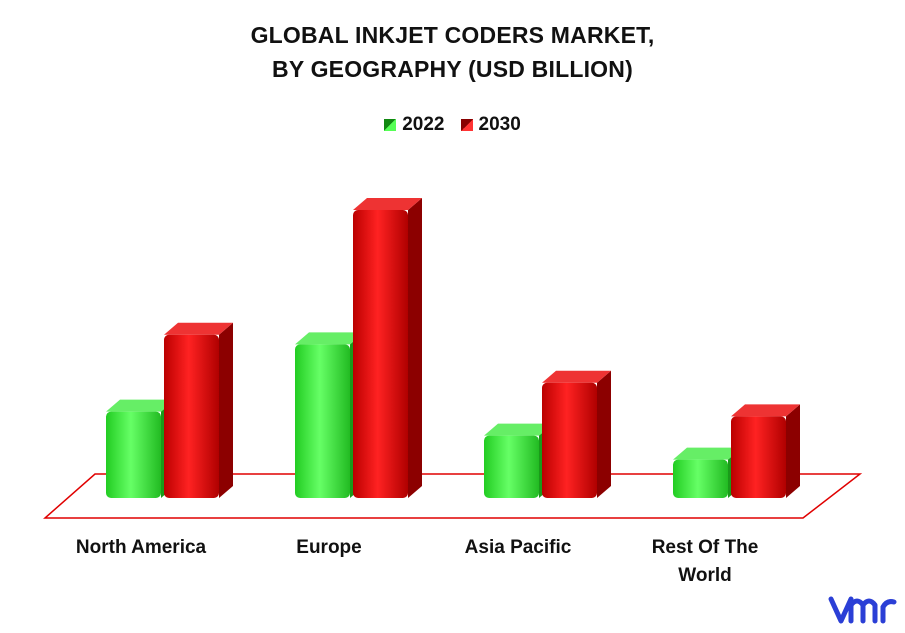 Image resolution: width=905 pixels, height=633 pixels. I want to click on chart-title-line-2: BY GEOGRAPHY (USD BILLION), so click(452, 69).